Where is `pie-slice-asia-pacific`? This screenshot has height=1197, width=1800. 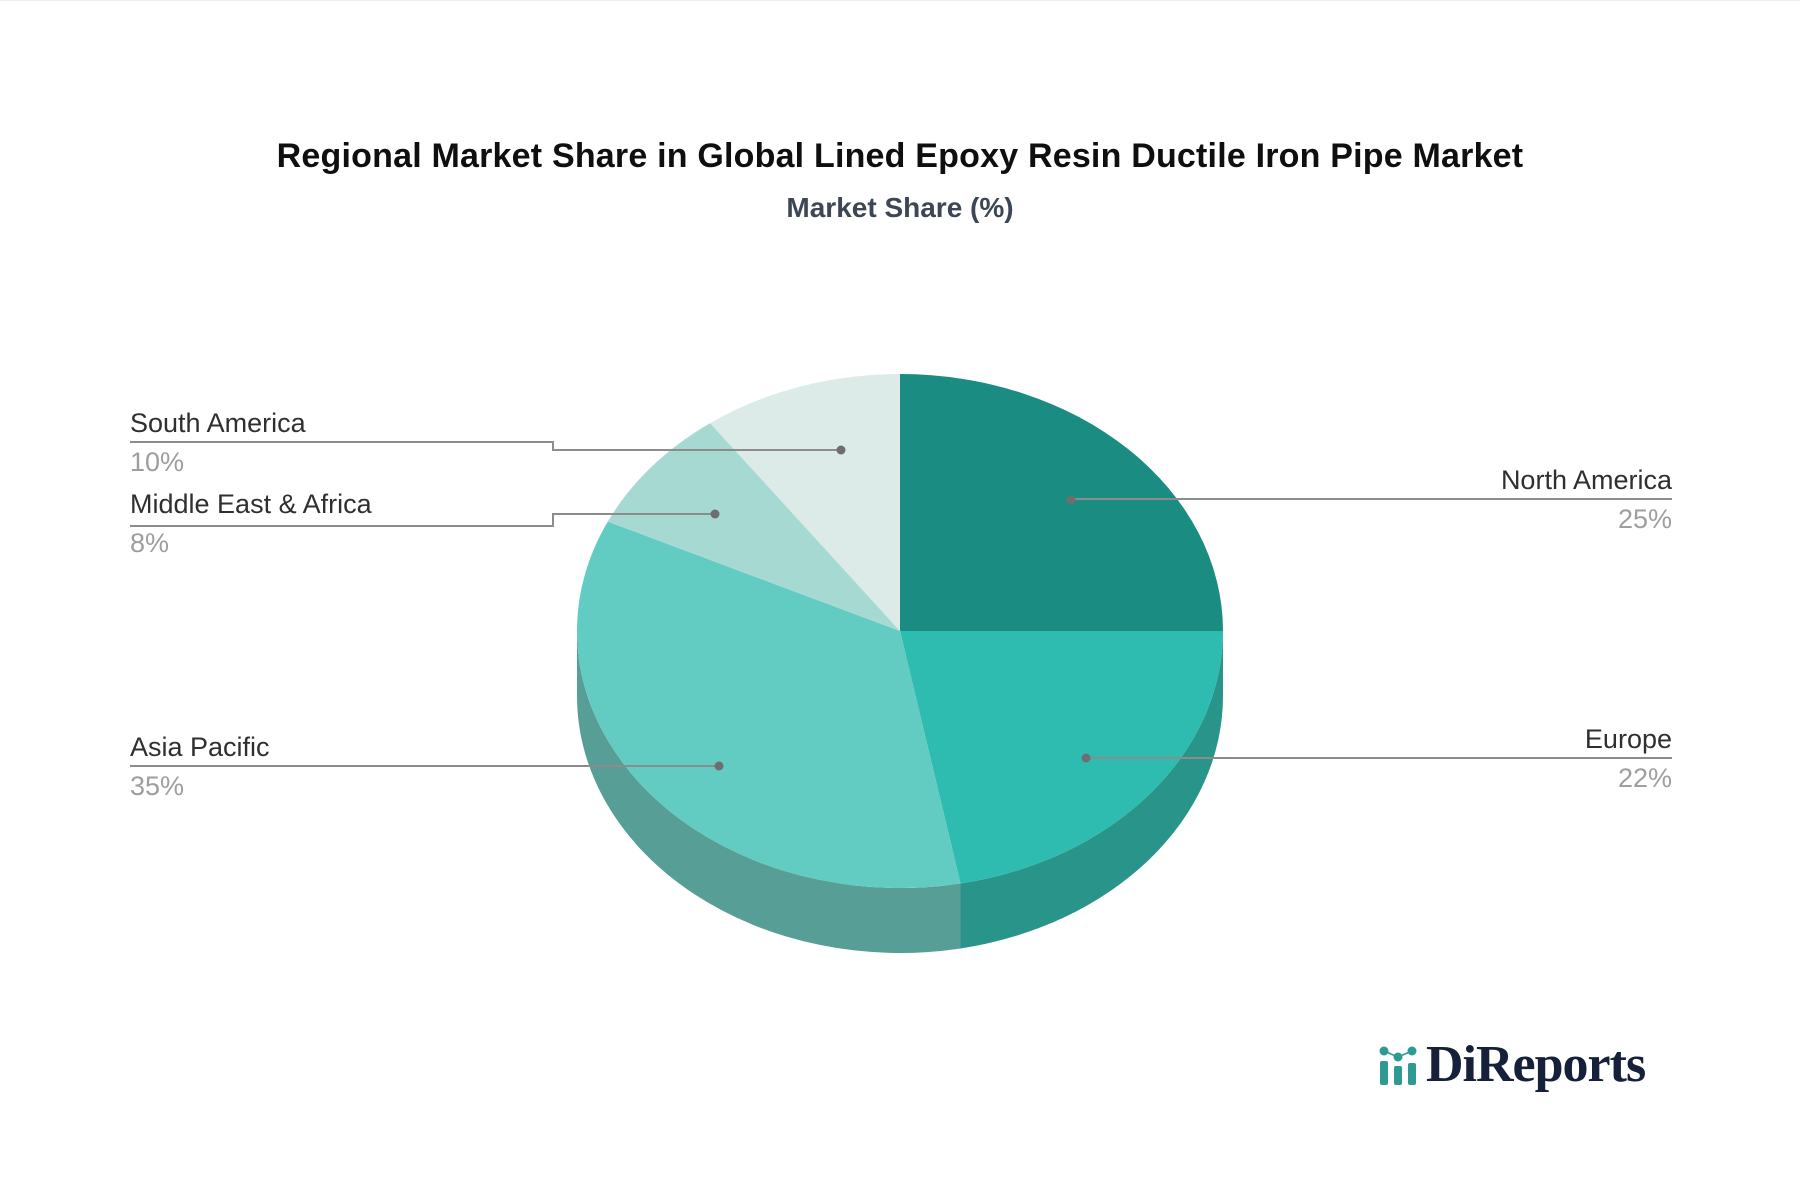 pie-slice-asia-pacific is located at coordinates (768, 705).